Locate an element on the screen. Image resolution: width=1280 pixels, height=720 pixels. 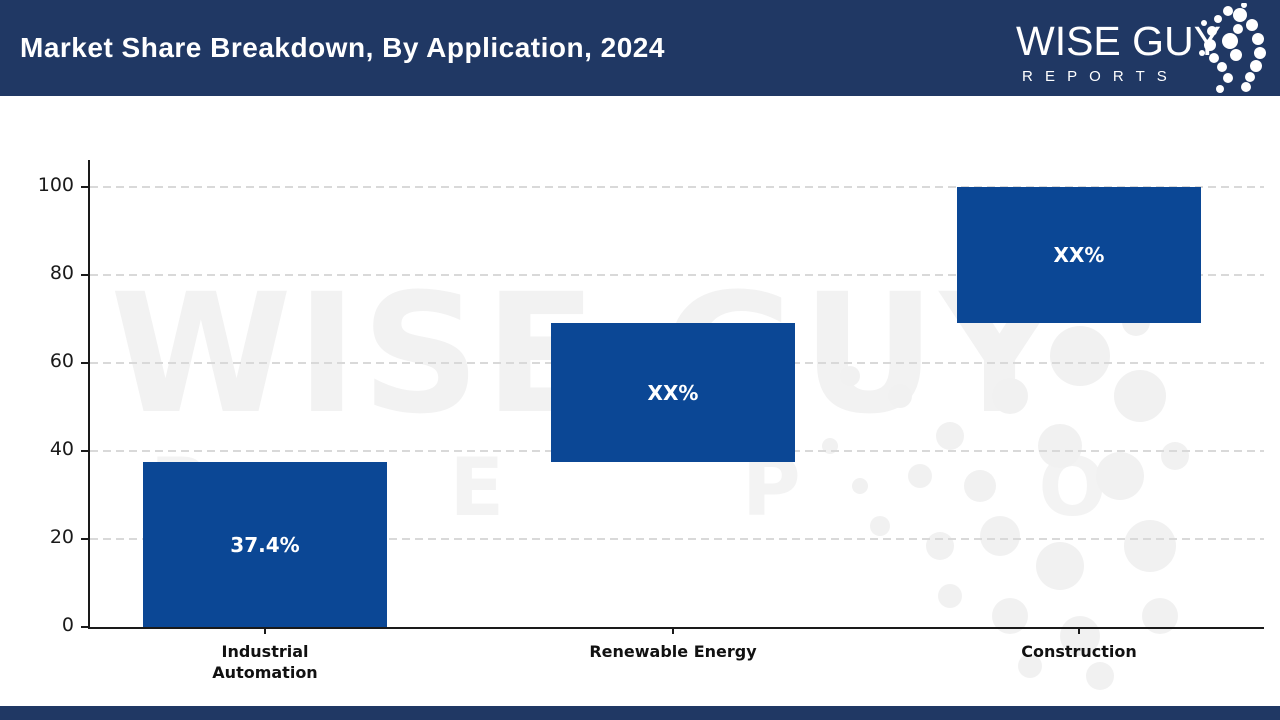
bar-industrial-automation: 37.4% is located at coordinates (265, 544).